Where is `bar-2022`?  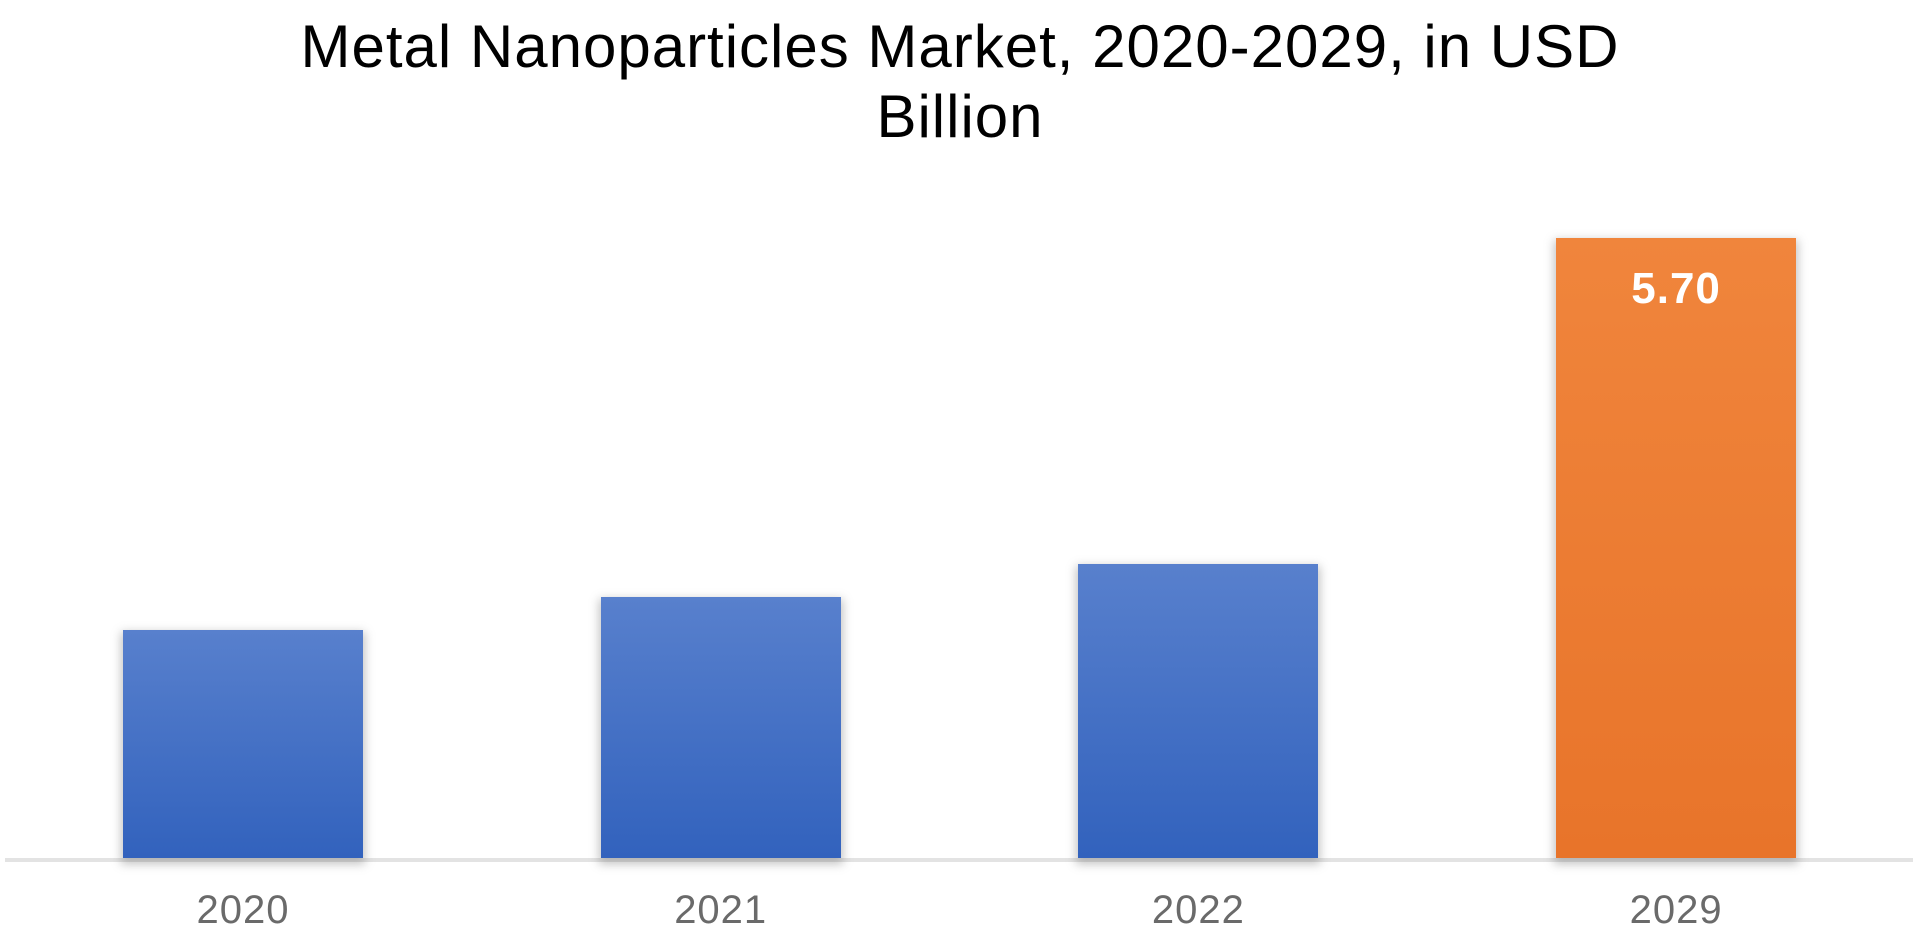 bar-2022 is located at coordinates (1198, 711).